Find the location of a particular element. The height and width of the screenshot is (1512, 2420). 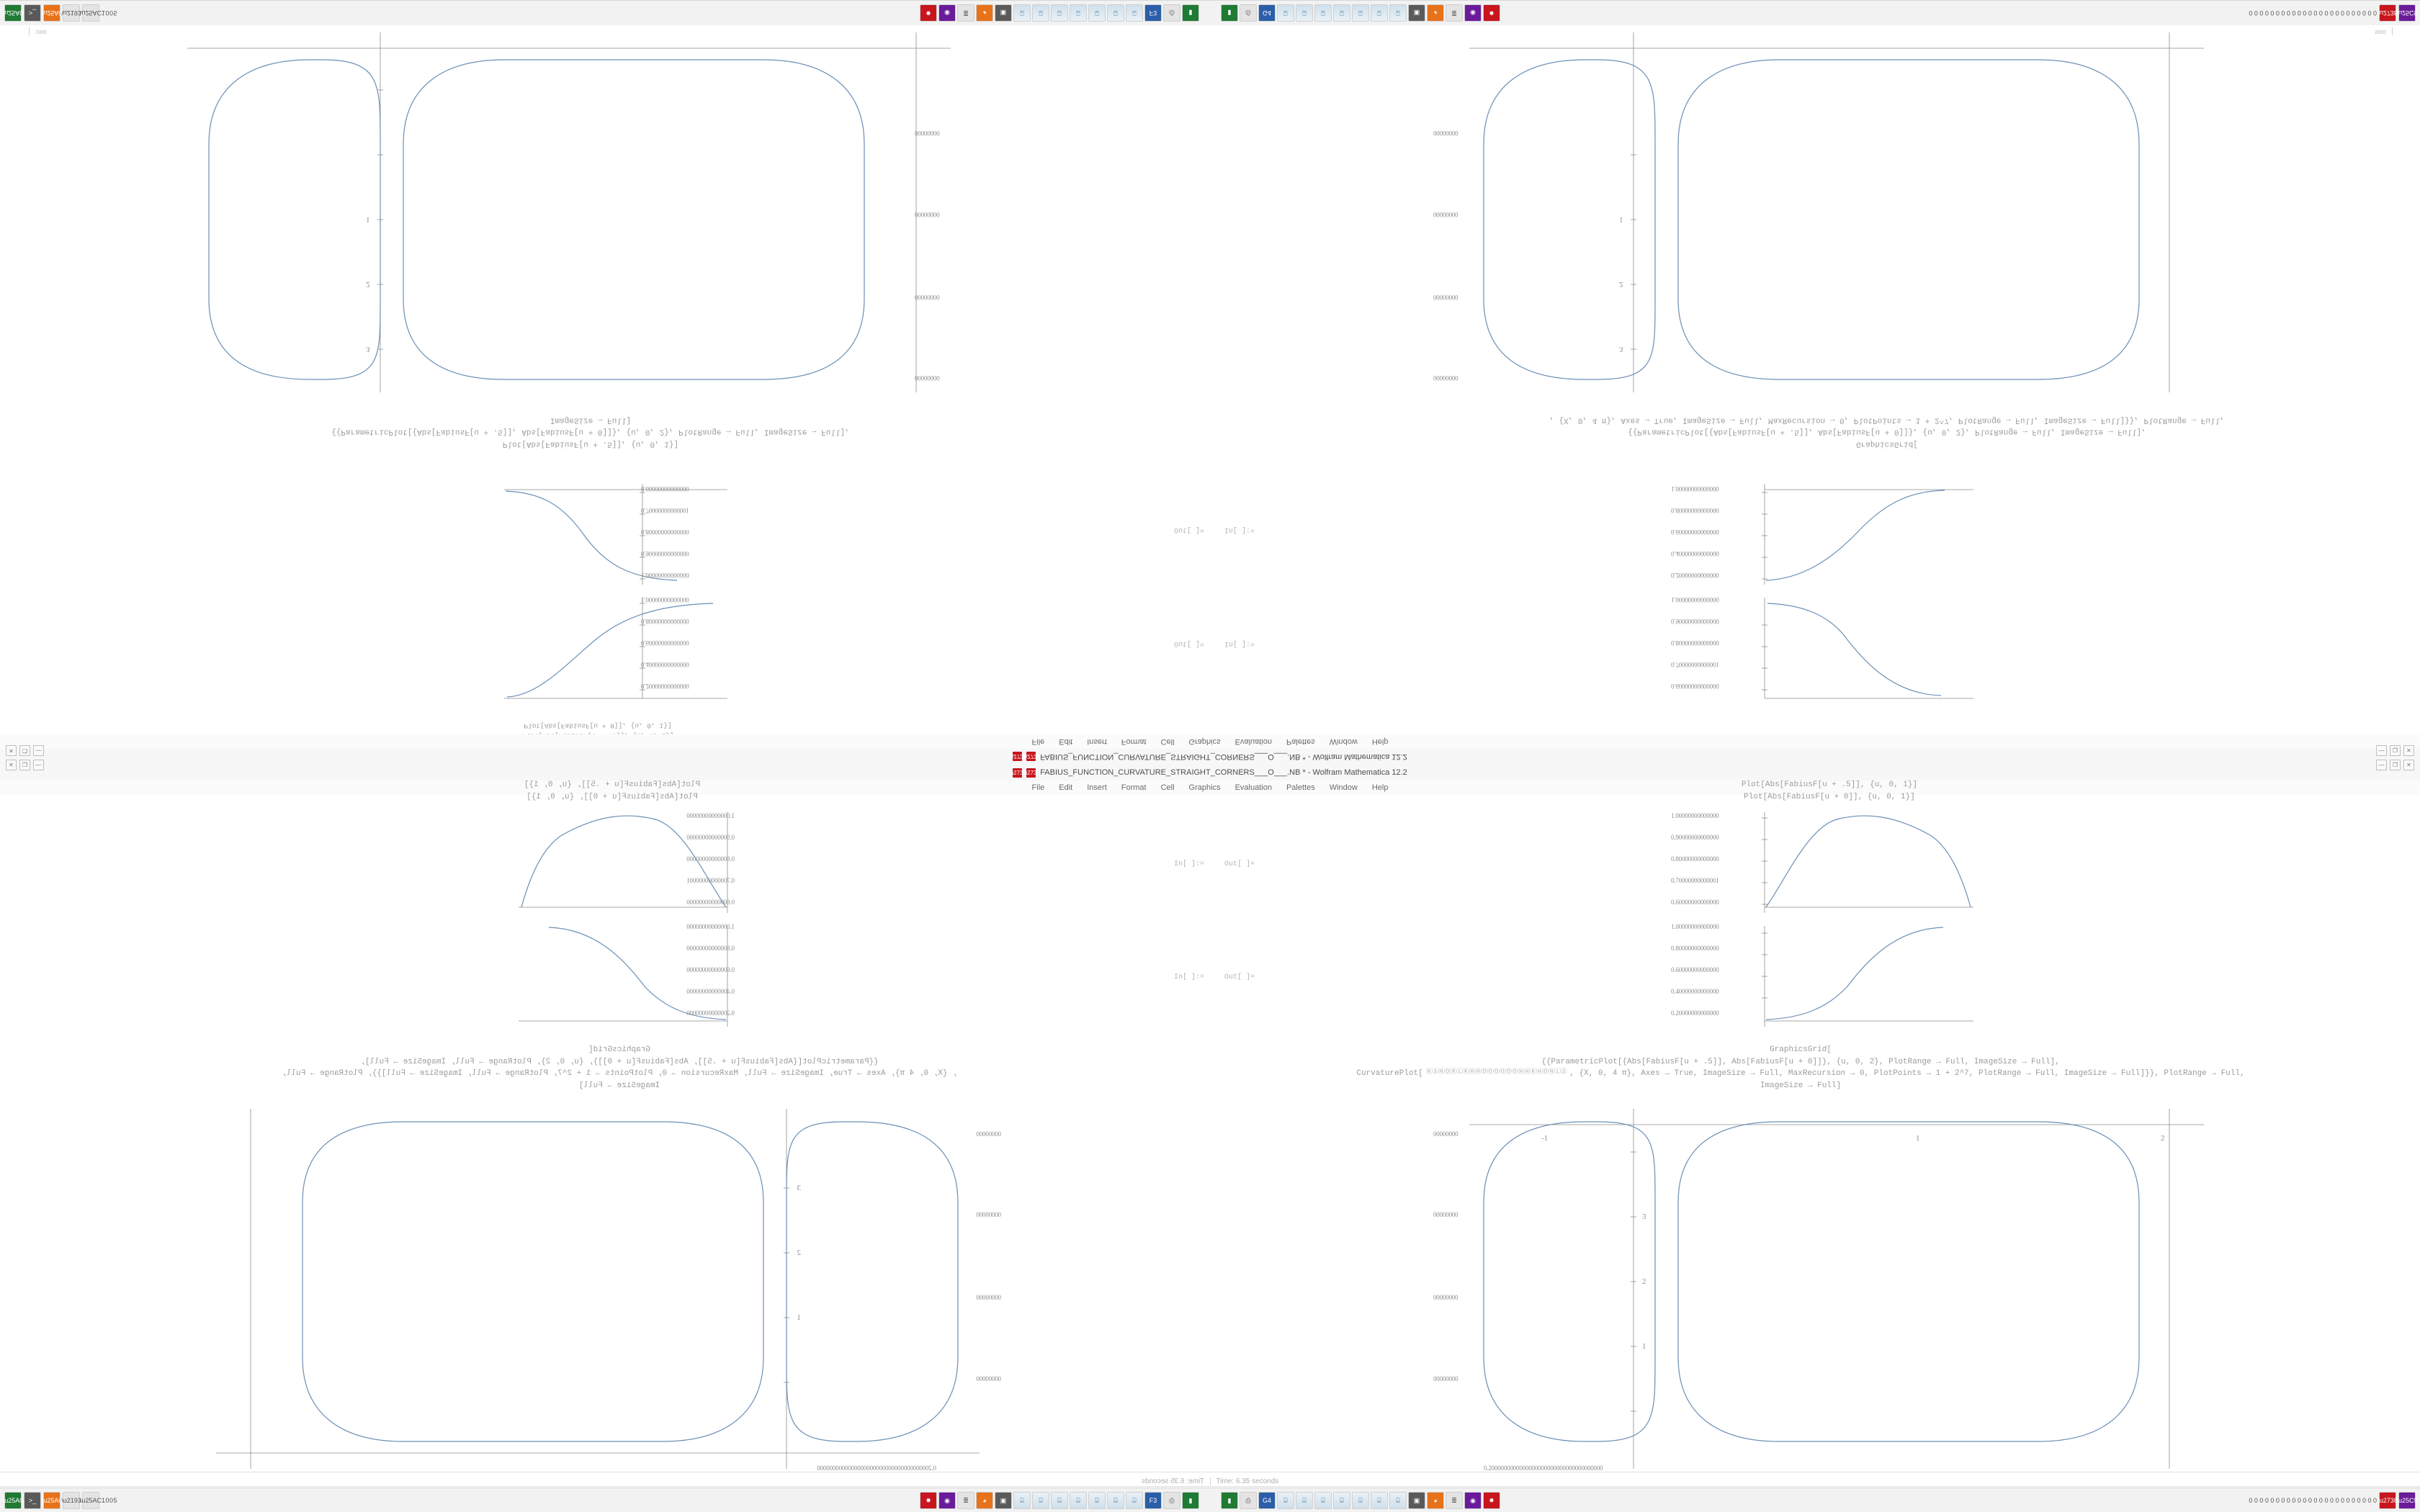

start-menu-icon: \u25A0 is located at coordinates (13, 1500).